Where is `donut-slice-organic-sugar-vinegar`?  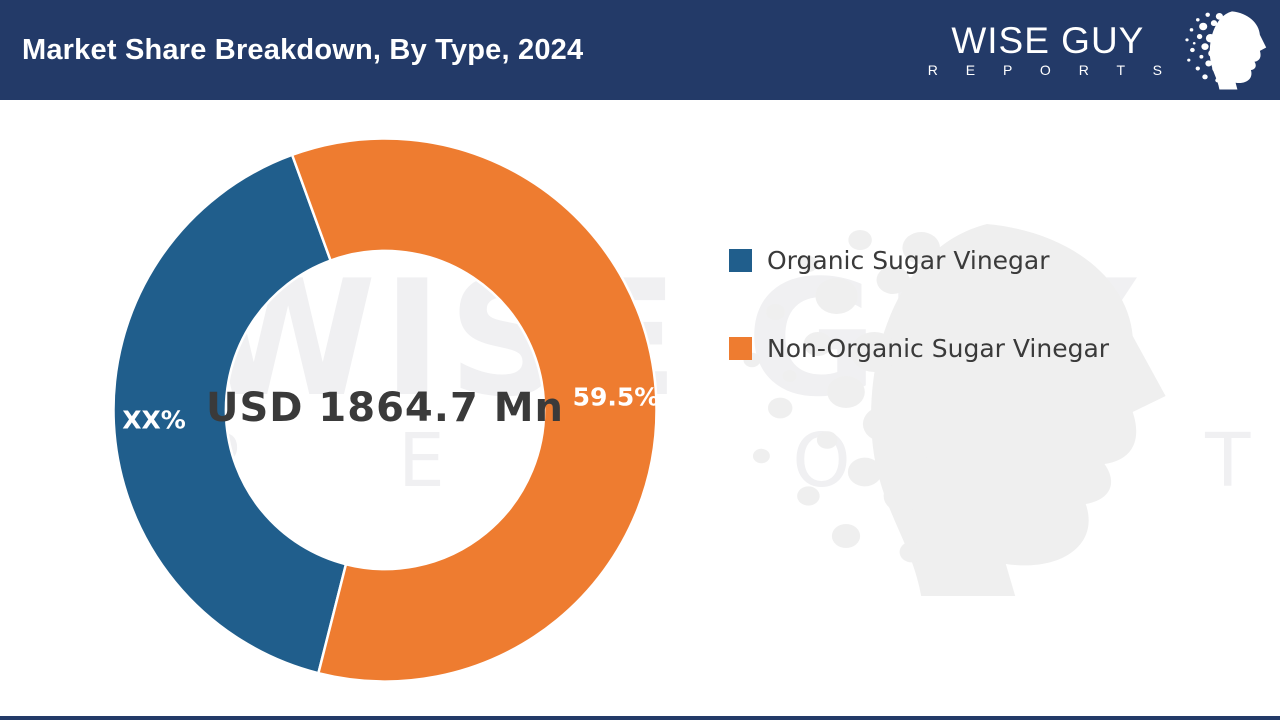
donut-slice-organic-sugar-vinegar is located at coordinates (230, 414).